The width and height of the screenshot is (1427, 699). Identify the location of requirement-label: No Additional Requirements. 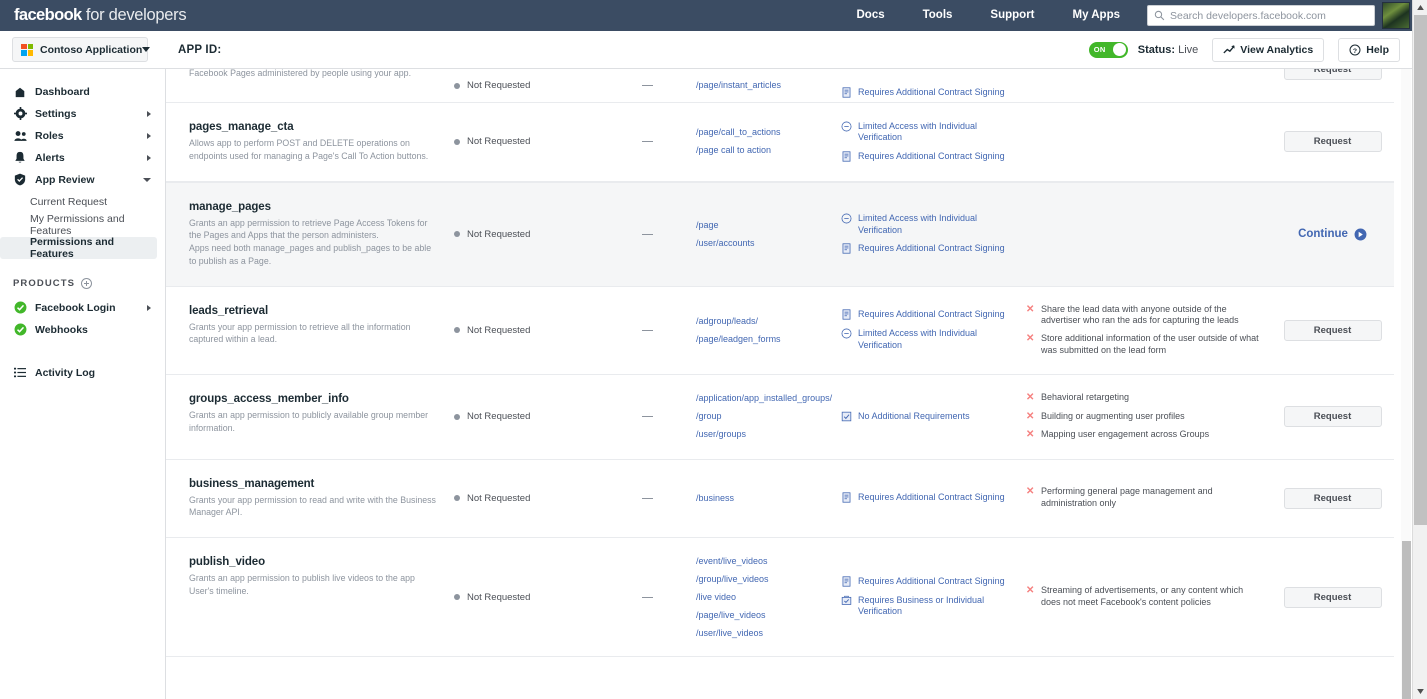
(914, 415).